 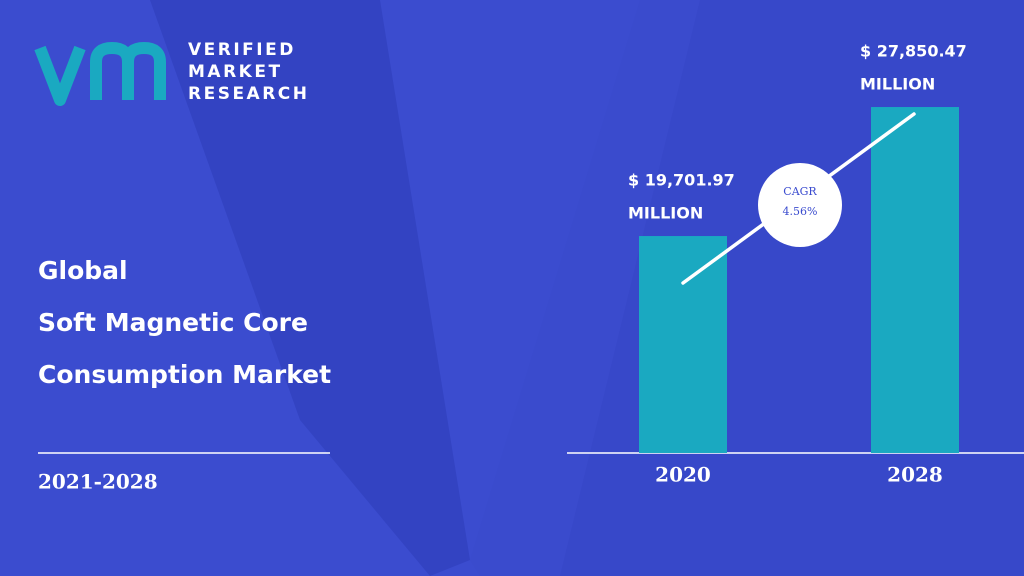 What do you see at coordinates (235, 72) in the screenshot?
I see `brand-line: MARKET` at bounding box center [235, 72].